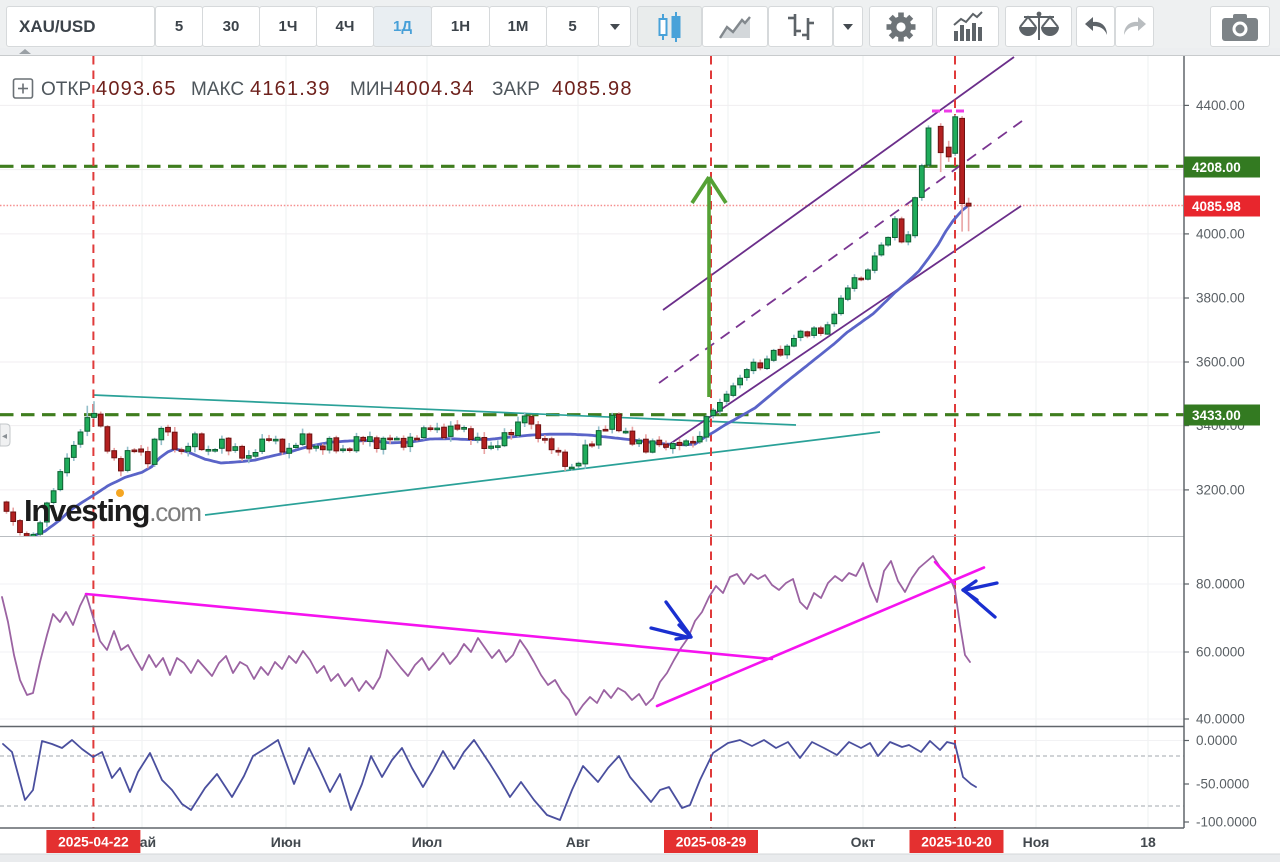 The image size is (1280, 862). I want to click on svg-text: МИН, so click(371, 89).